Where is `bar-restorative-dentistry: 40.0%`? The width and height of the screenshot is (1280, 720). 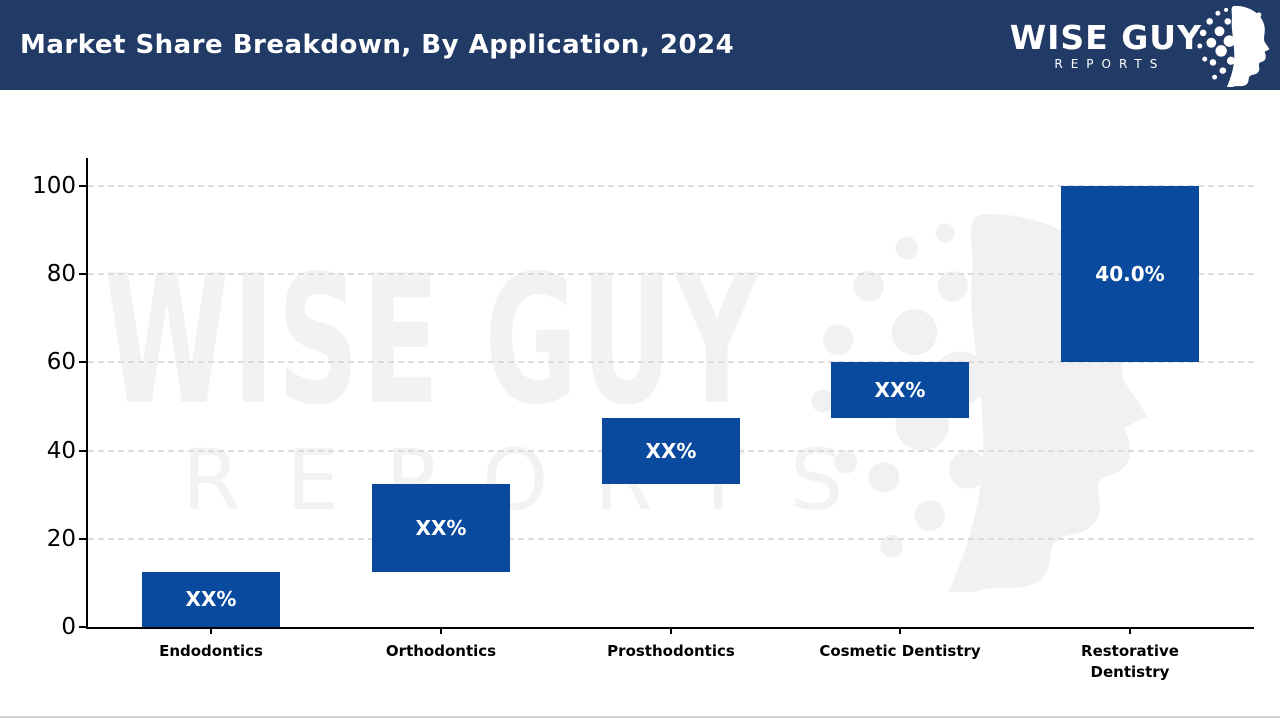
bar-restorative-dentistry: 40.0% is located at coordinates (1130, 274).